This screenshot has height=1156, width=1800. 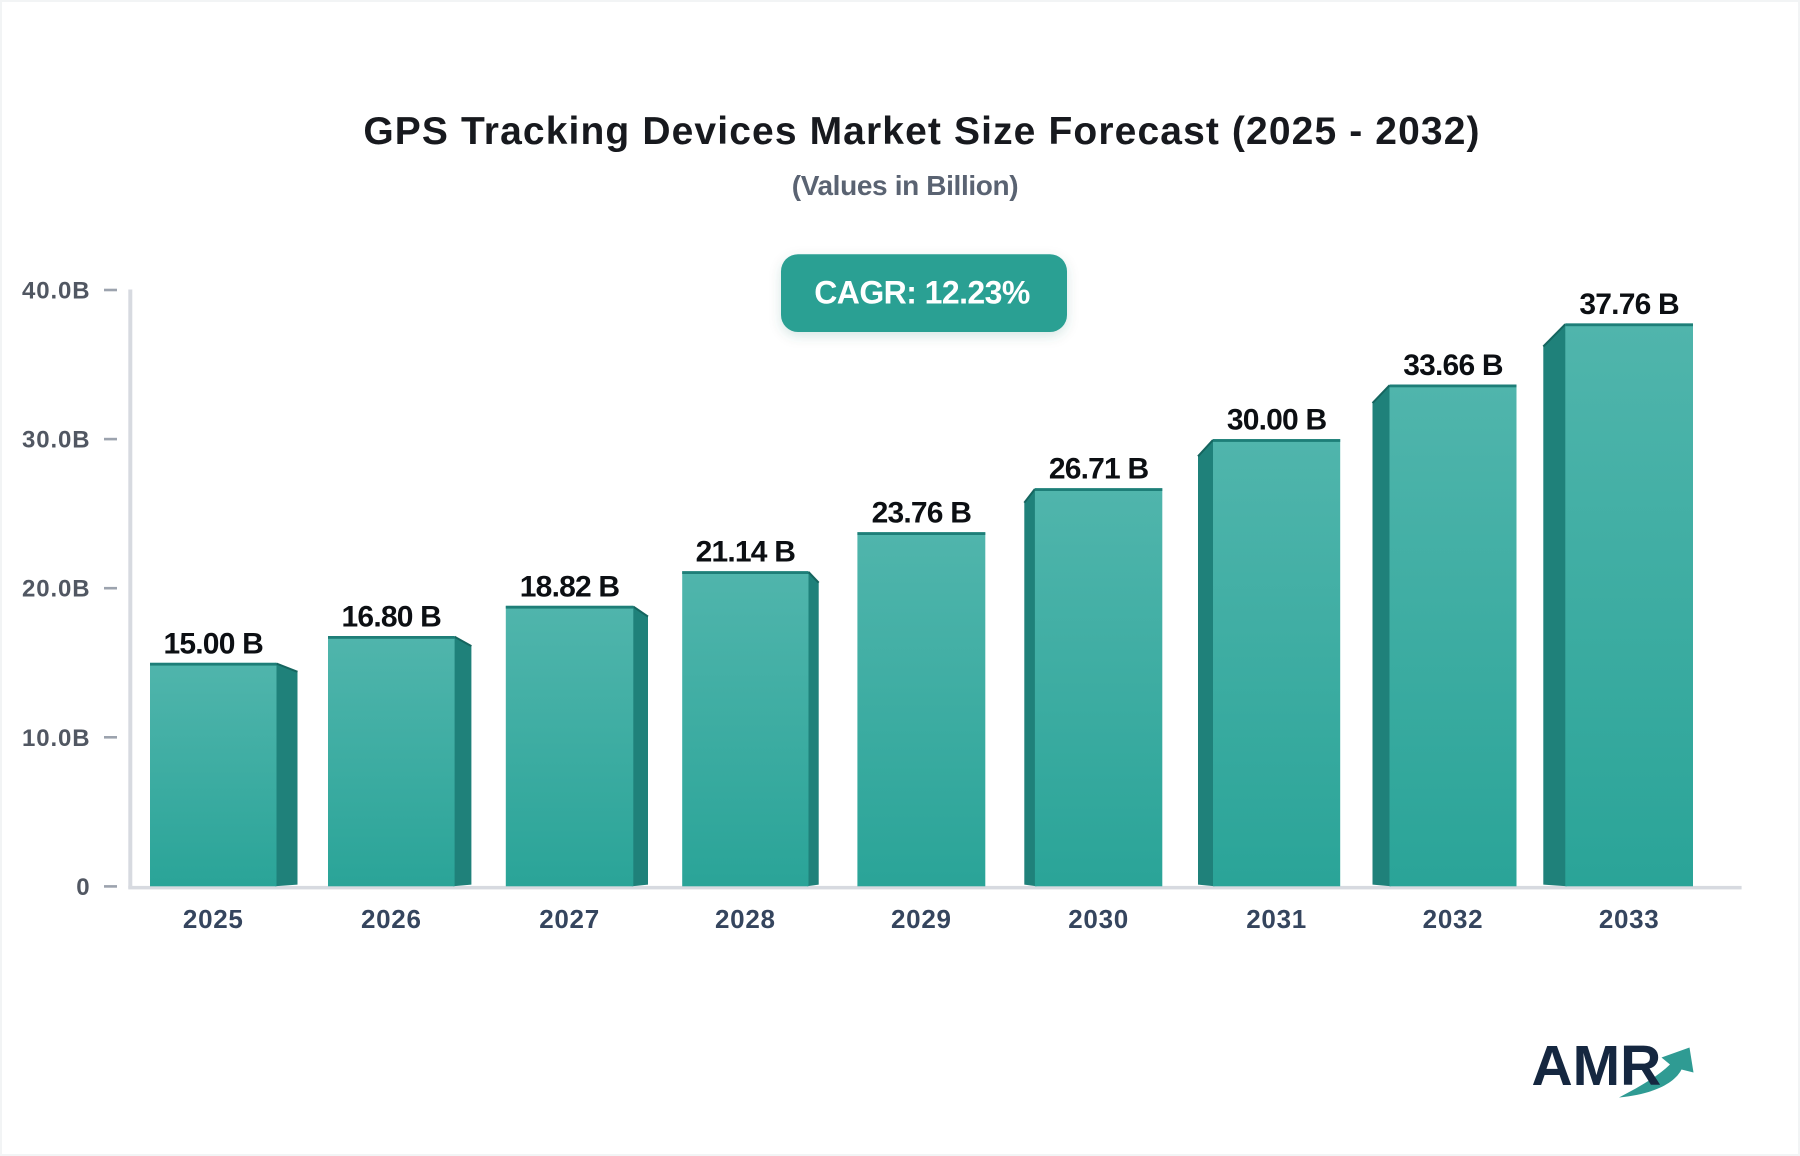 I want to click on svg-text: 20.0B, so click(x=56, y=589).